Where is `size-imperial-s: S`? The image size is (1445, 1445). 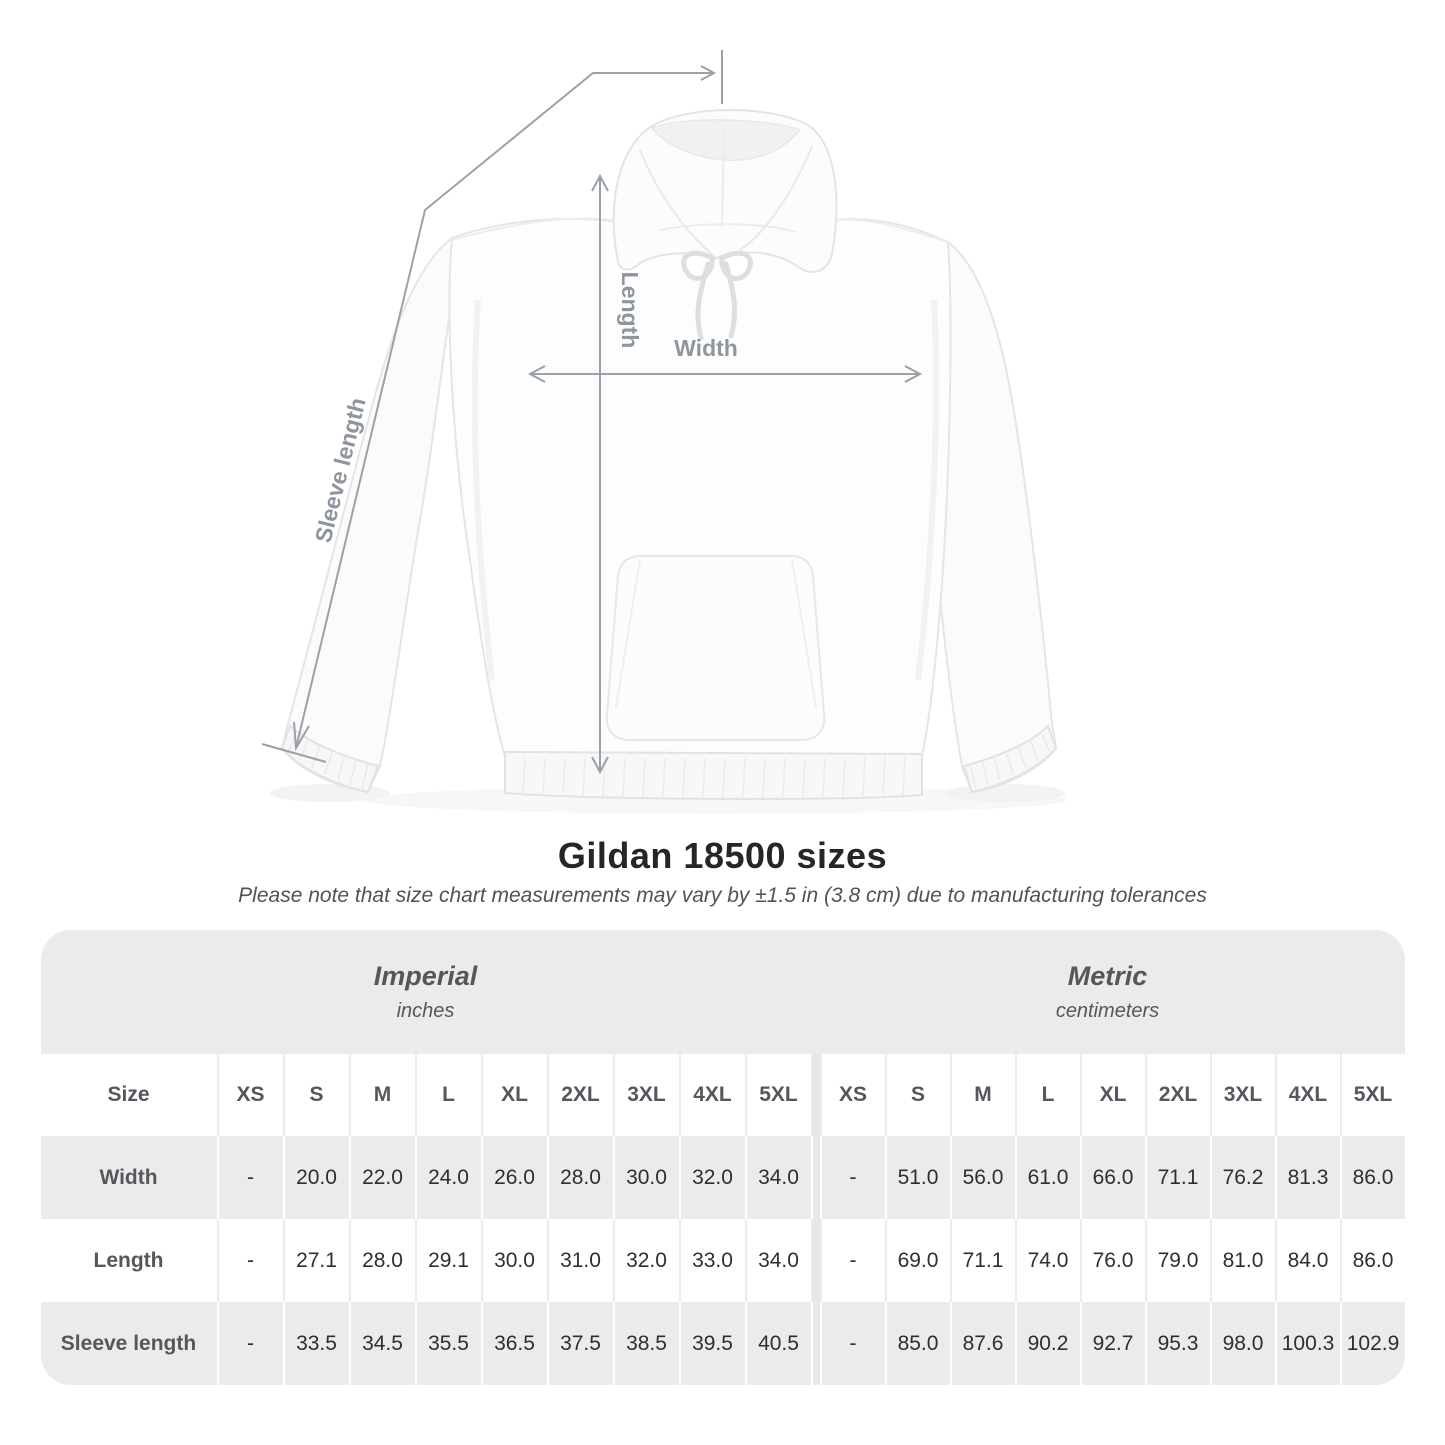
size-imperial-s: S is located at coordinates (315, 1095).